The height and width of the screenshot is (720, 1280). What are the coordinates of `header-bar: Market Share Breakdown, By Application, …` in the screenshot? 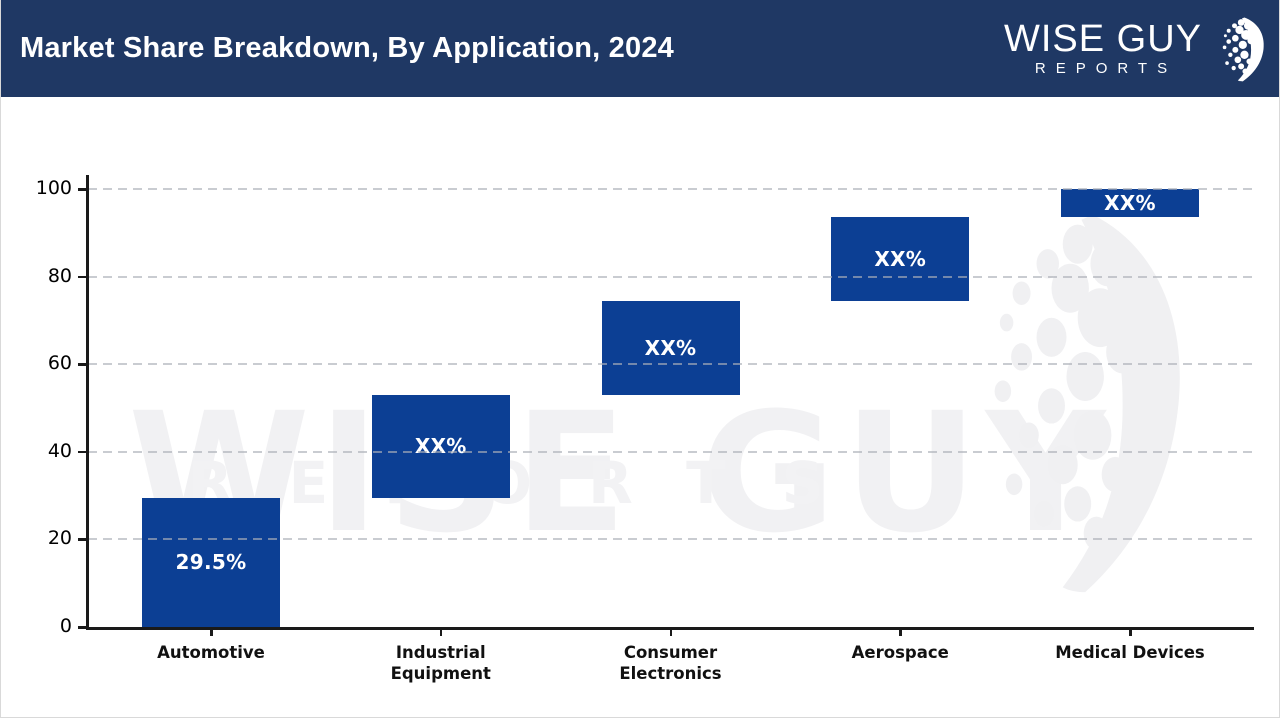 It's located at (640, 48).